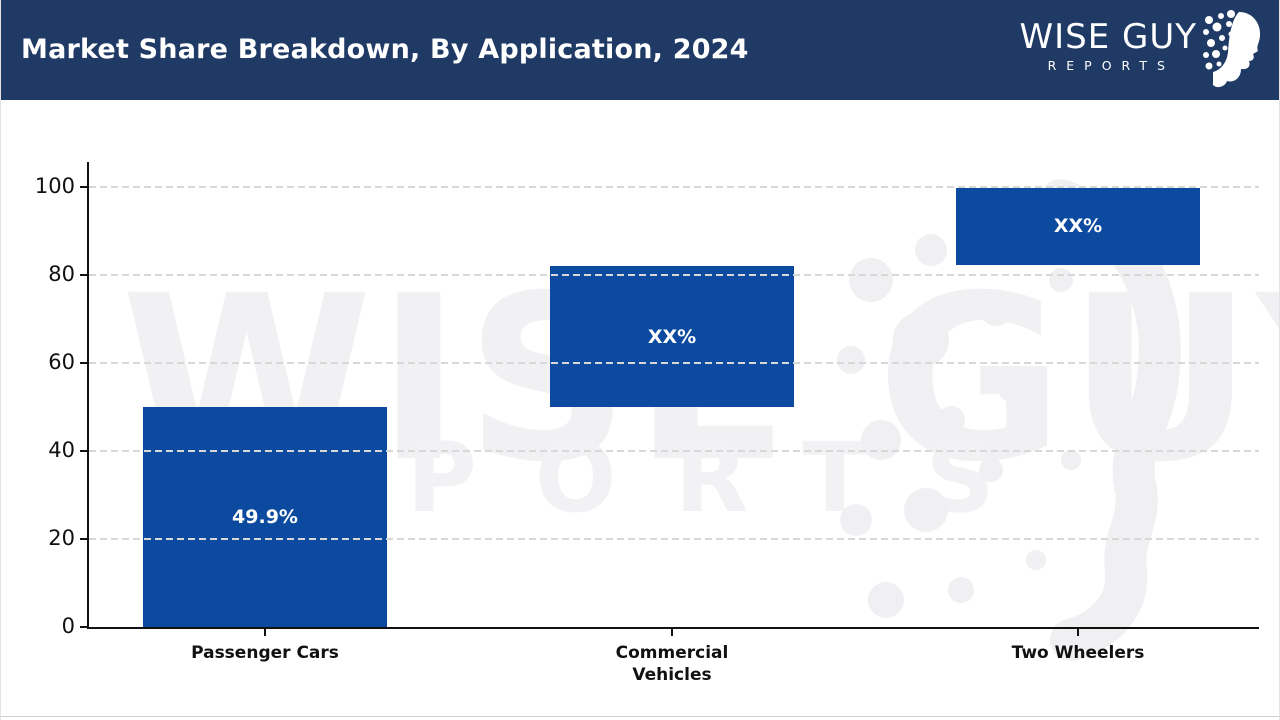 Image resolution: width=1280 pixels, height=720 pixels. I want to click on x-category-label: Two Wheelers, so click(1078, 653).